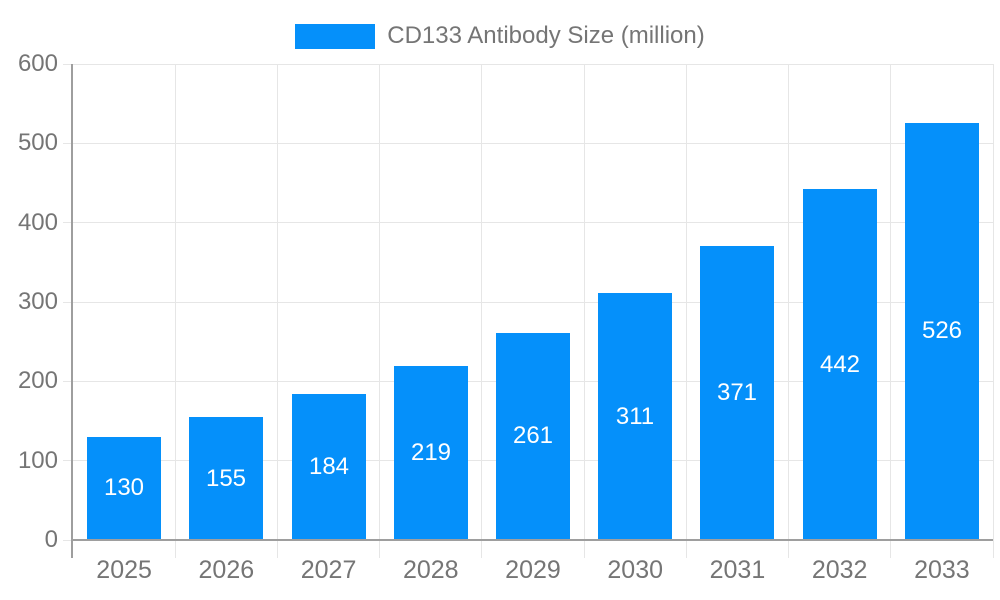 This screenshot has height=600, width=1000. I want to click on x-axis-tick-label: 2033, so click(942, 570).